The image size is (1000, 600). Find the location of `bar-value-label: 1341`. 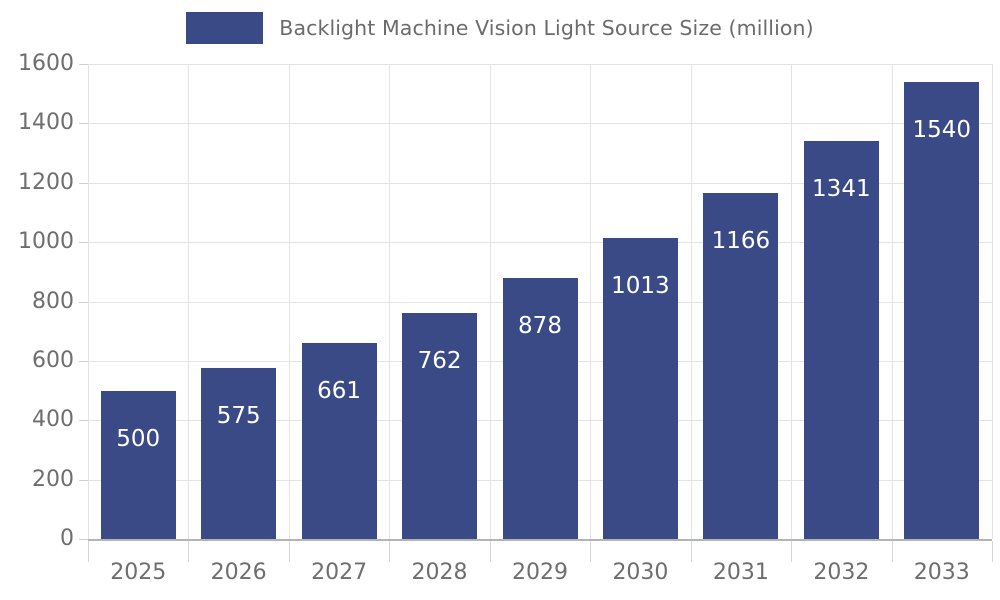

bar-value-label: 1341 is located at coordinates (841, 188).